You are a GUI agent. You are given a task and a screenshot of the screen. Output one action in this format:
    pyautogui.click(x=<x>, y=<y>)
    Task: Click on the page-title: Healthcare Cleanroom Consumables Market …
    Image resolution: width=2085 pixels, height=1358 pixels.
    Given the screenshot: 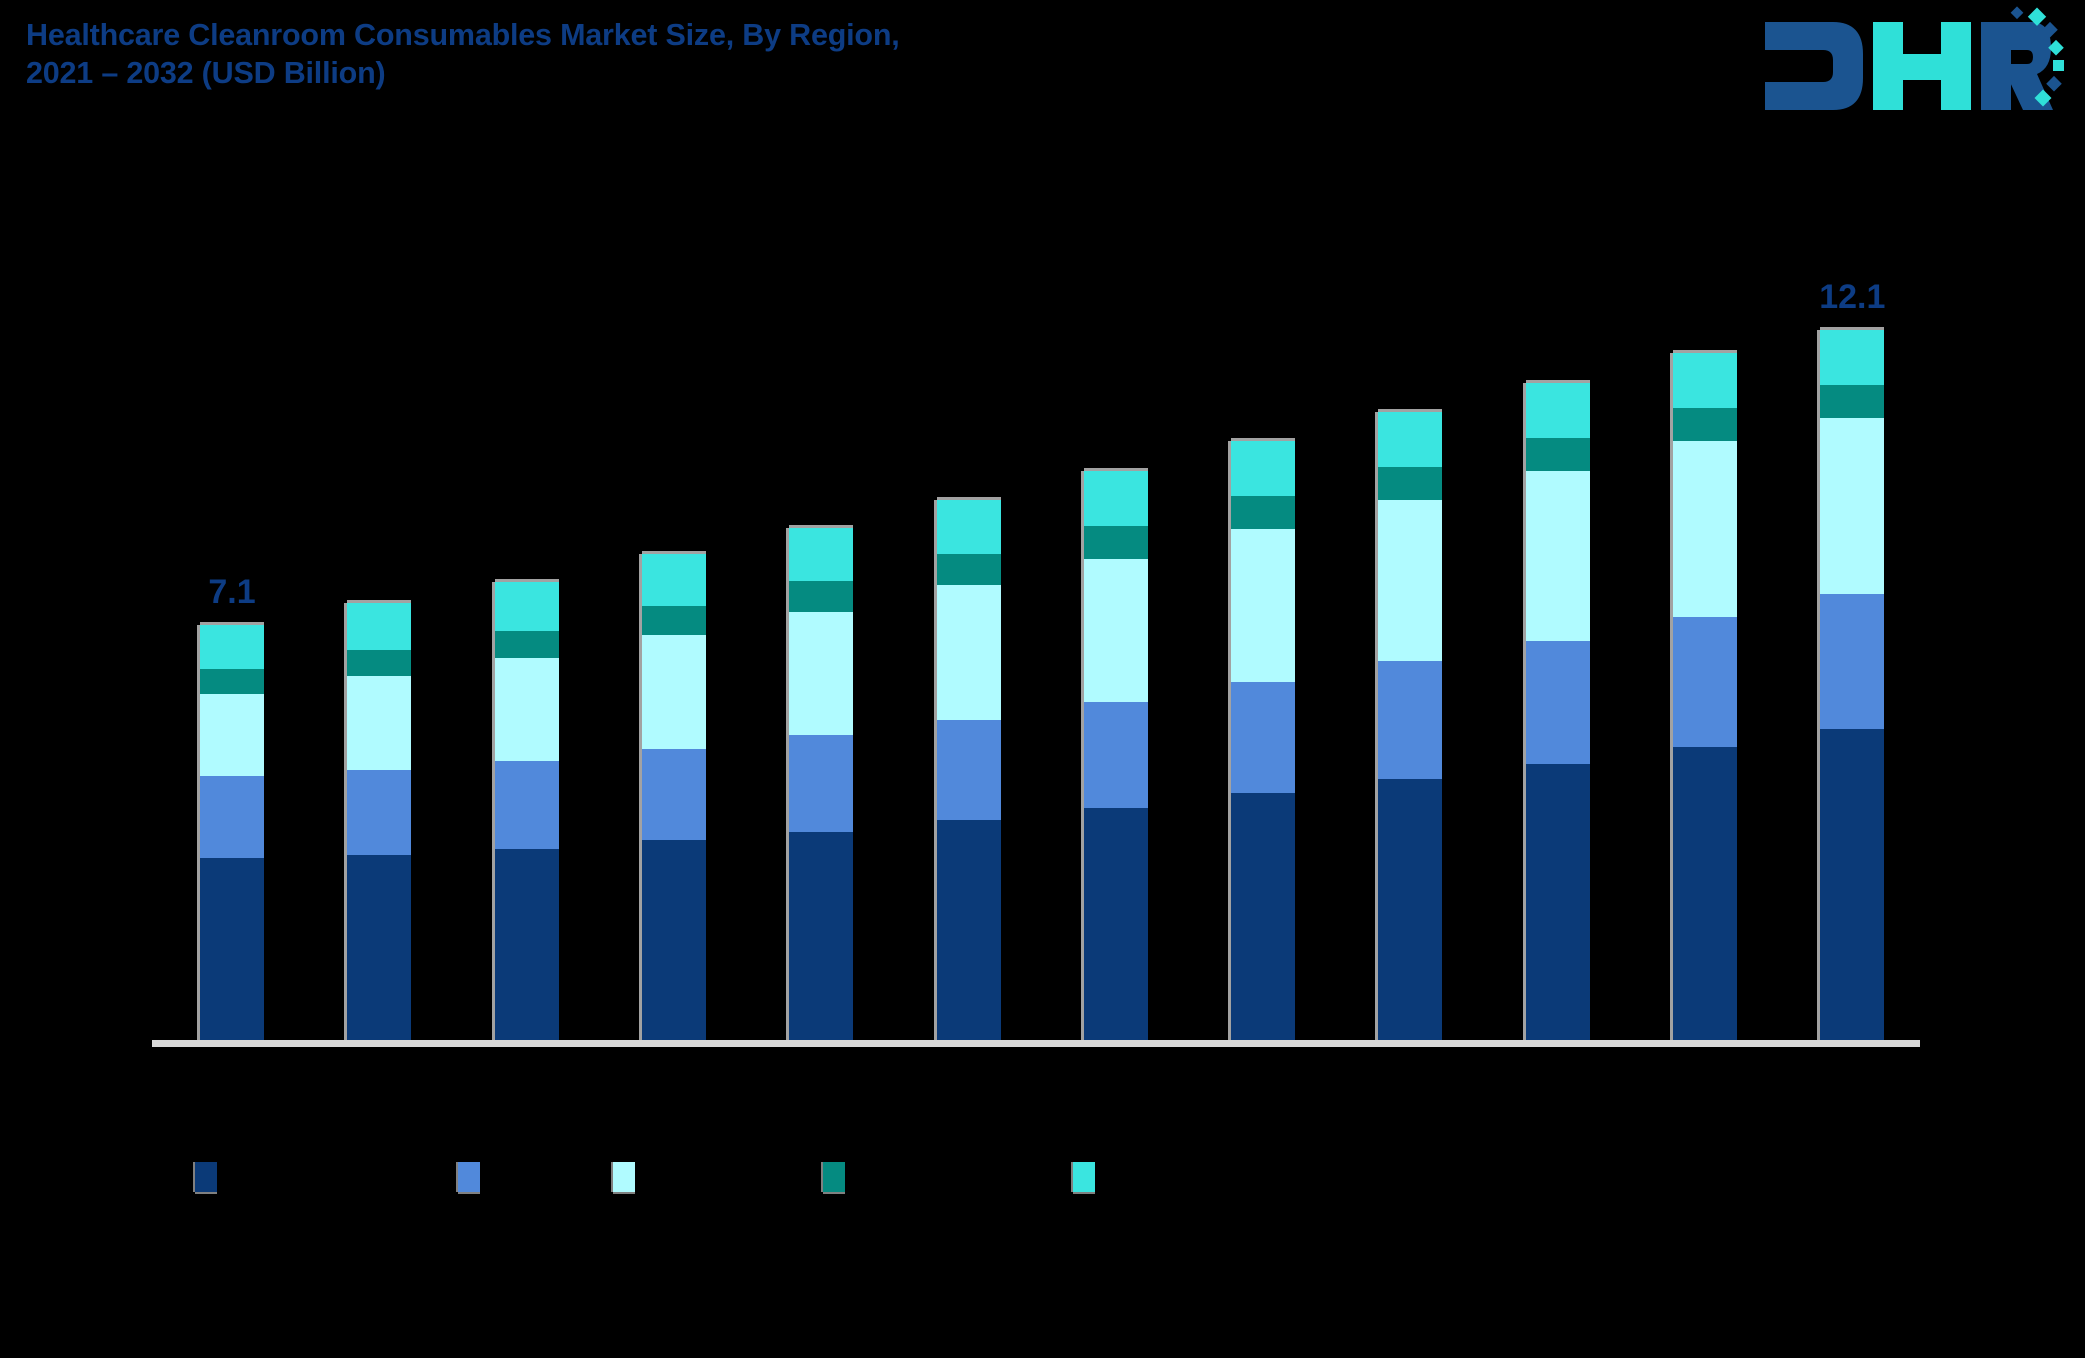 What is the action you would take?
    pyautogui.click(x=836, y=54)
    